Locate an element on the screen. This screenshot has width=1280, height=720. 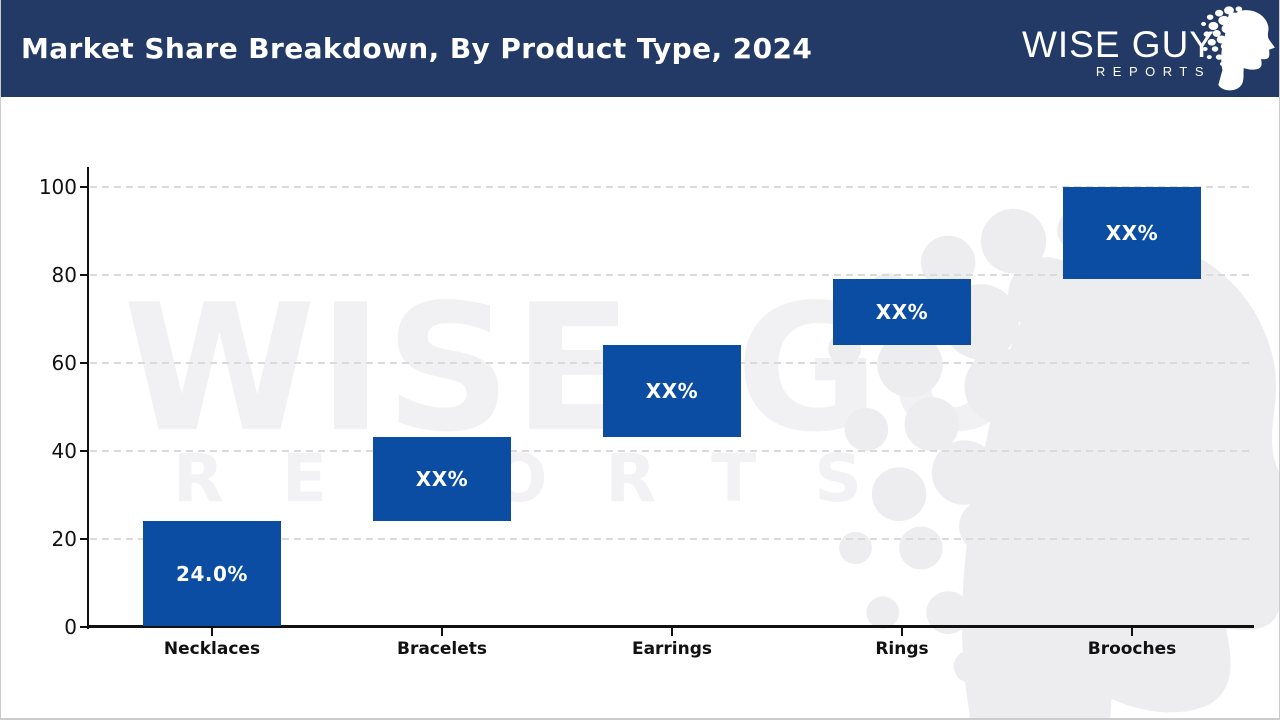
x-tick-label-earrings: Earrings is located at coordinates (672, 649).